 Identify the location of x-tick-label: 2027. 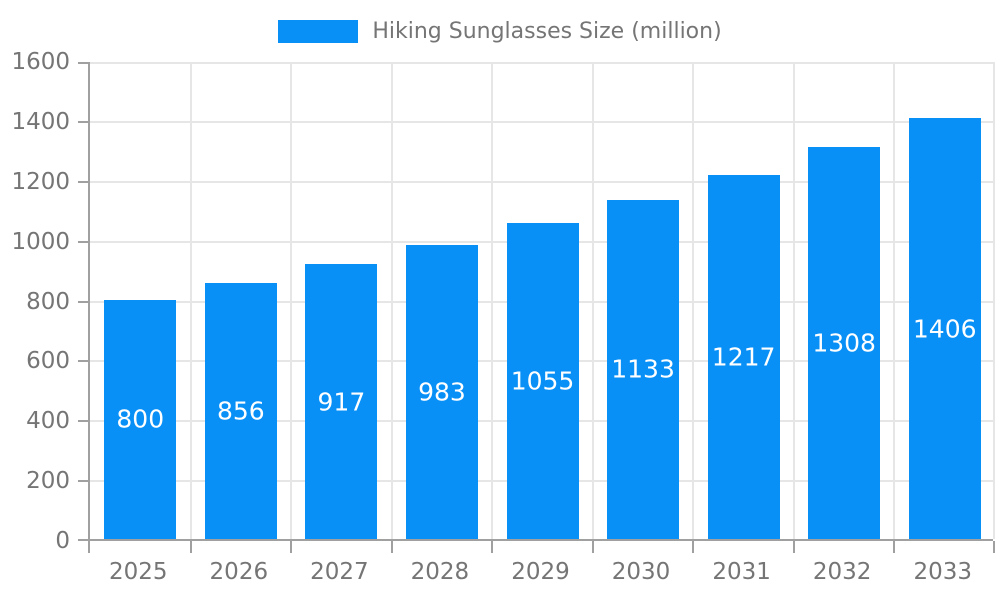
(339, 572).